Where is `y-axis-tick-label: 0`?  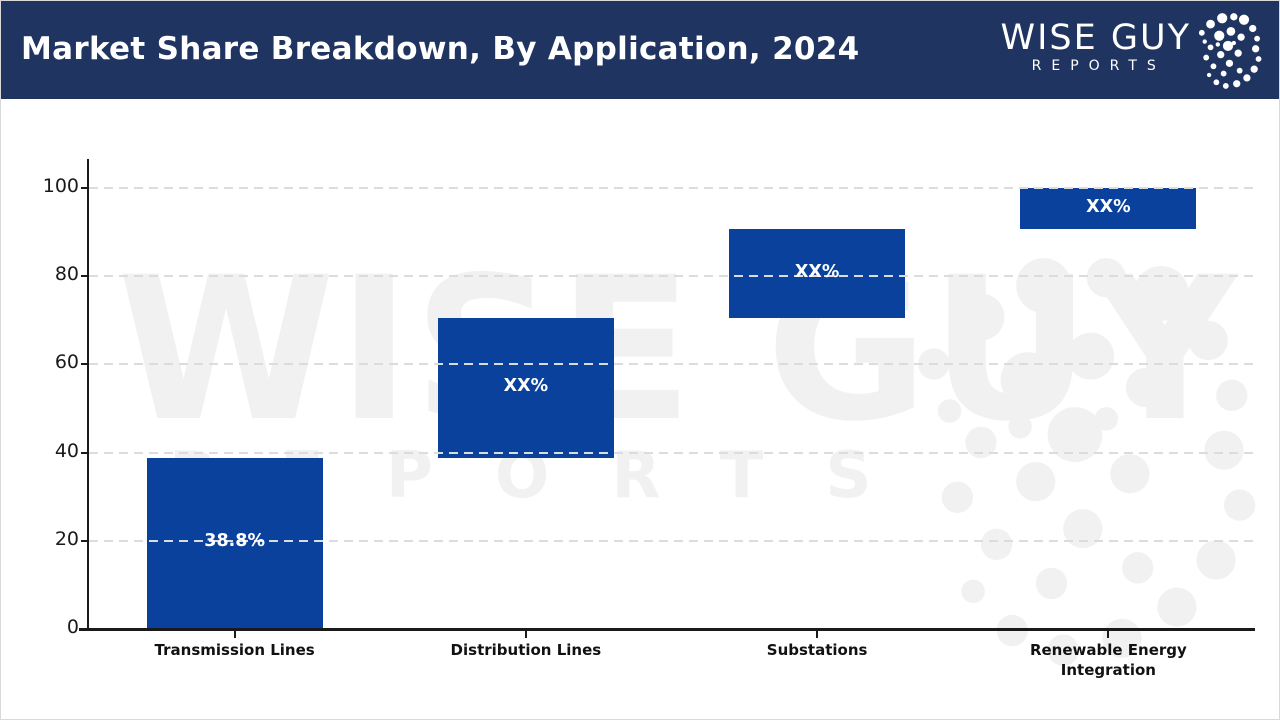
y-axis-tick-label: 0 is located at coordinates (72, 627).